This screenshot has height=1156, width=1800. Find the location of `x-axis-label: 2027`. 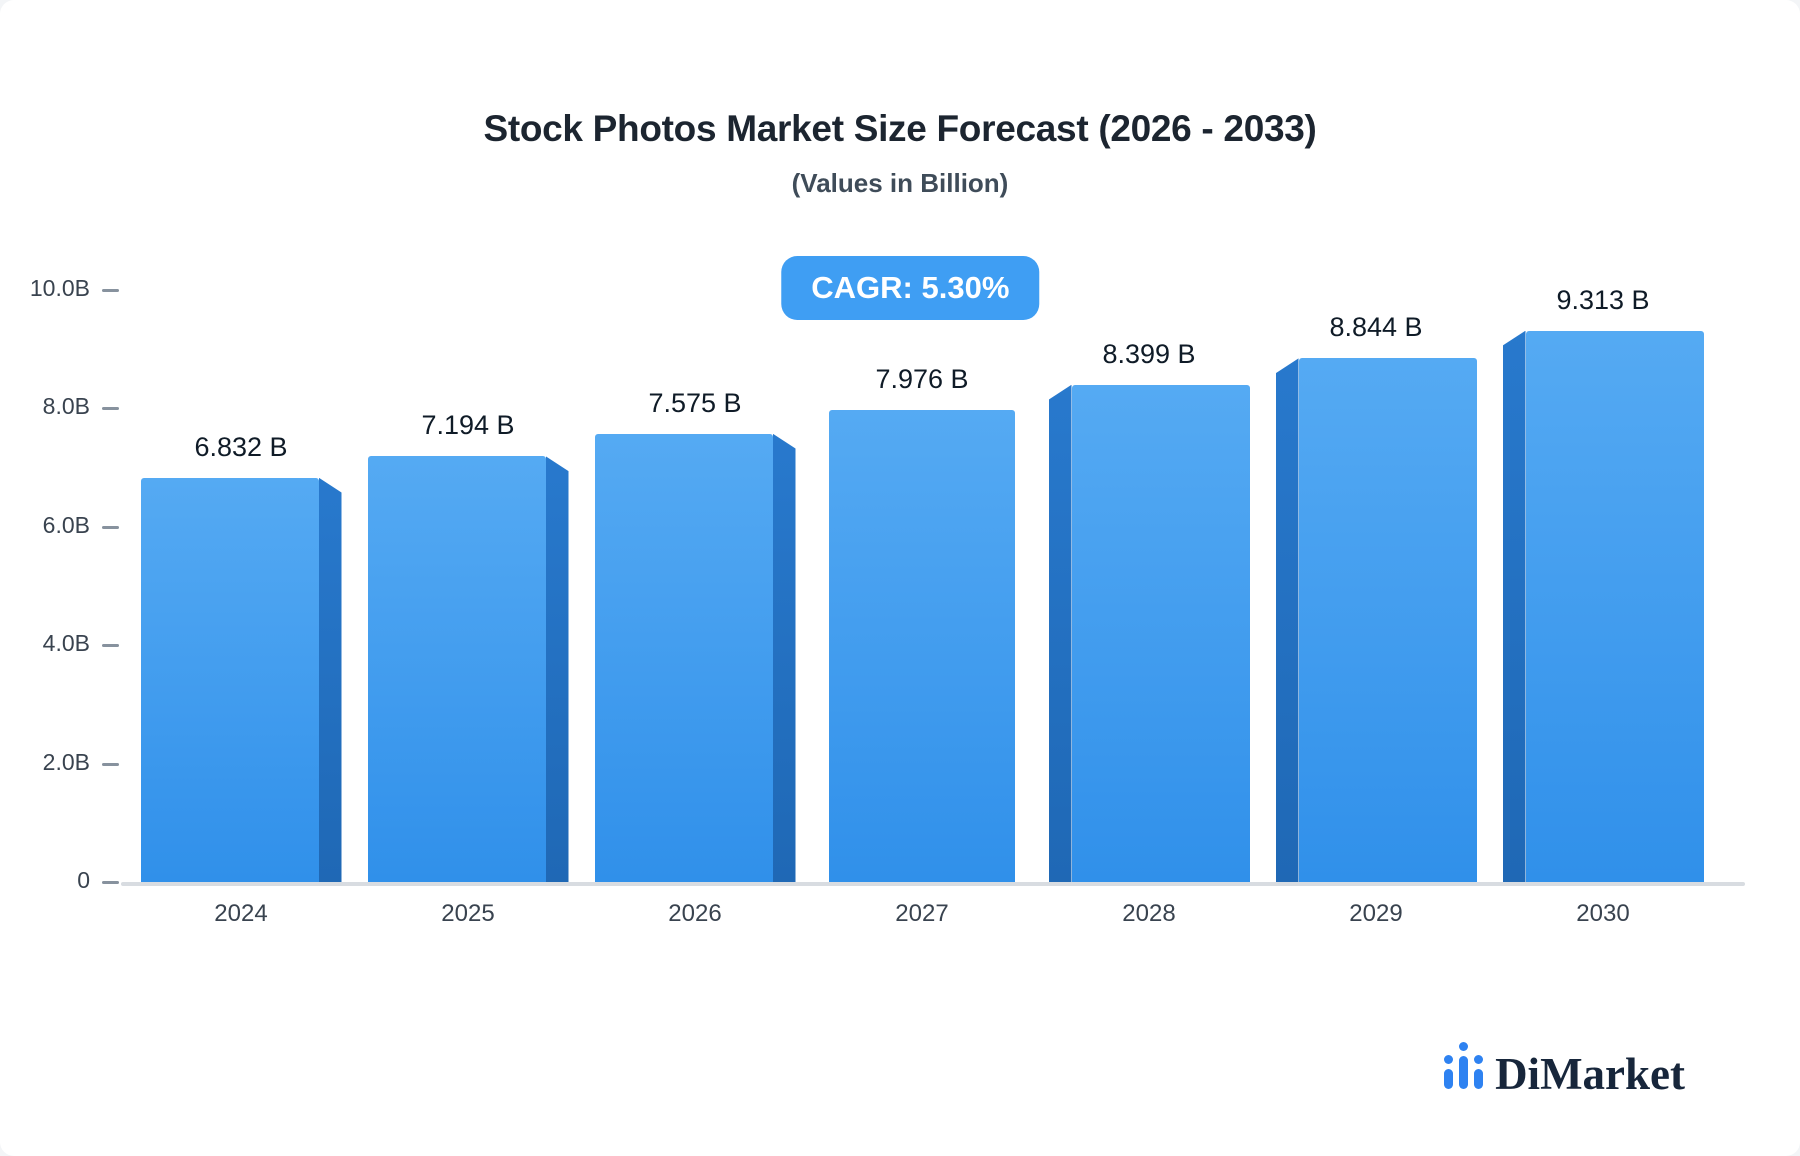

x-axis-label: 2027 is located at coordinates (922, 913).